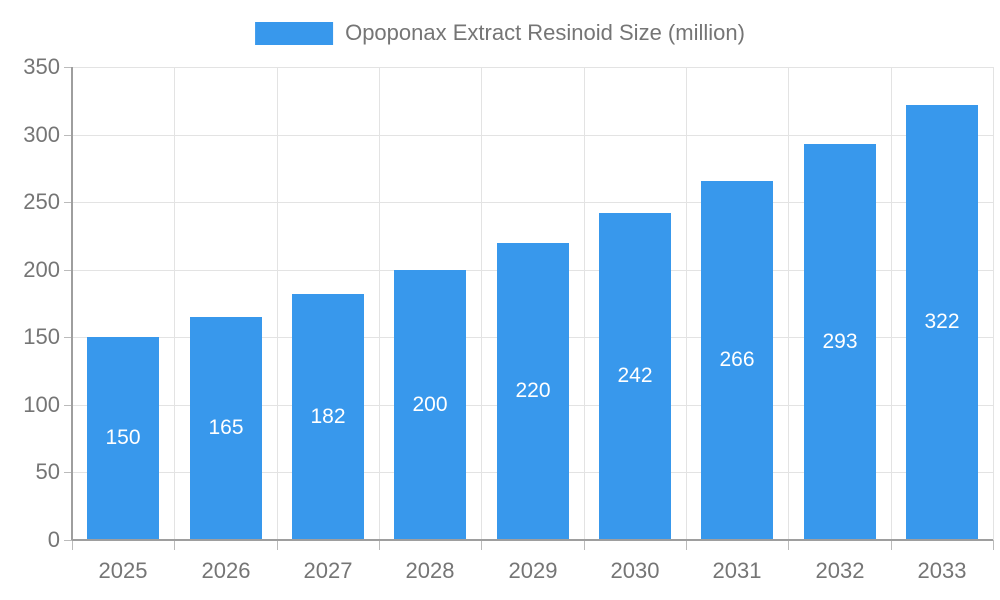 The height and width of the screenshot is (600, 1000). I want to click on bar-2029: 220, so click(533, 391).